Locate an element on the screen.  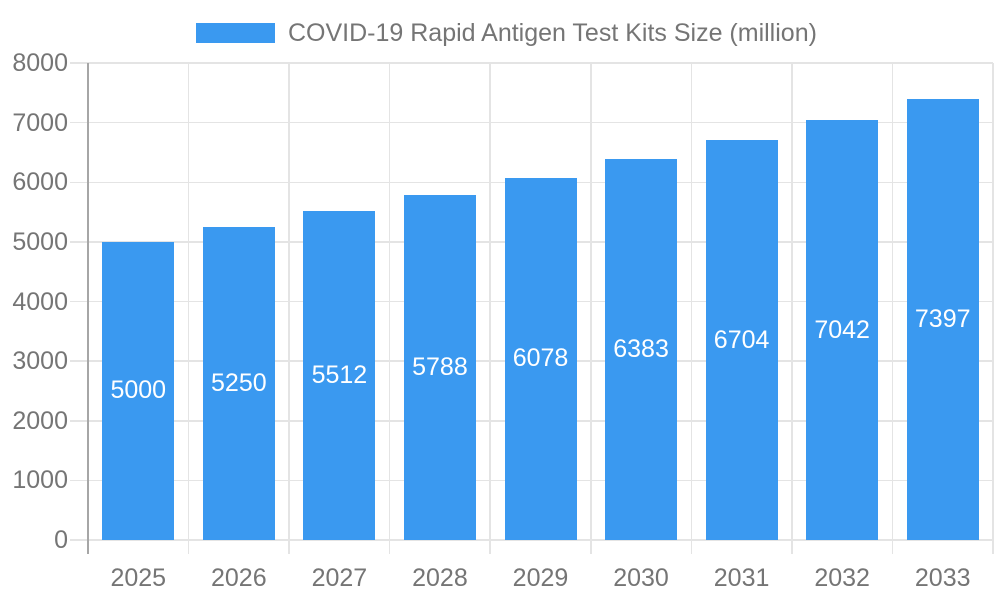
bar-2033: 7397 is located at coordinates (942, 319).